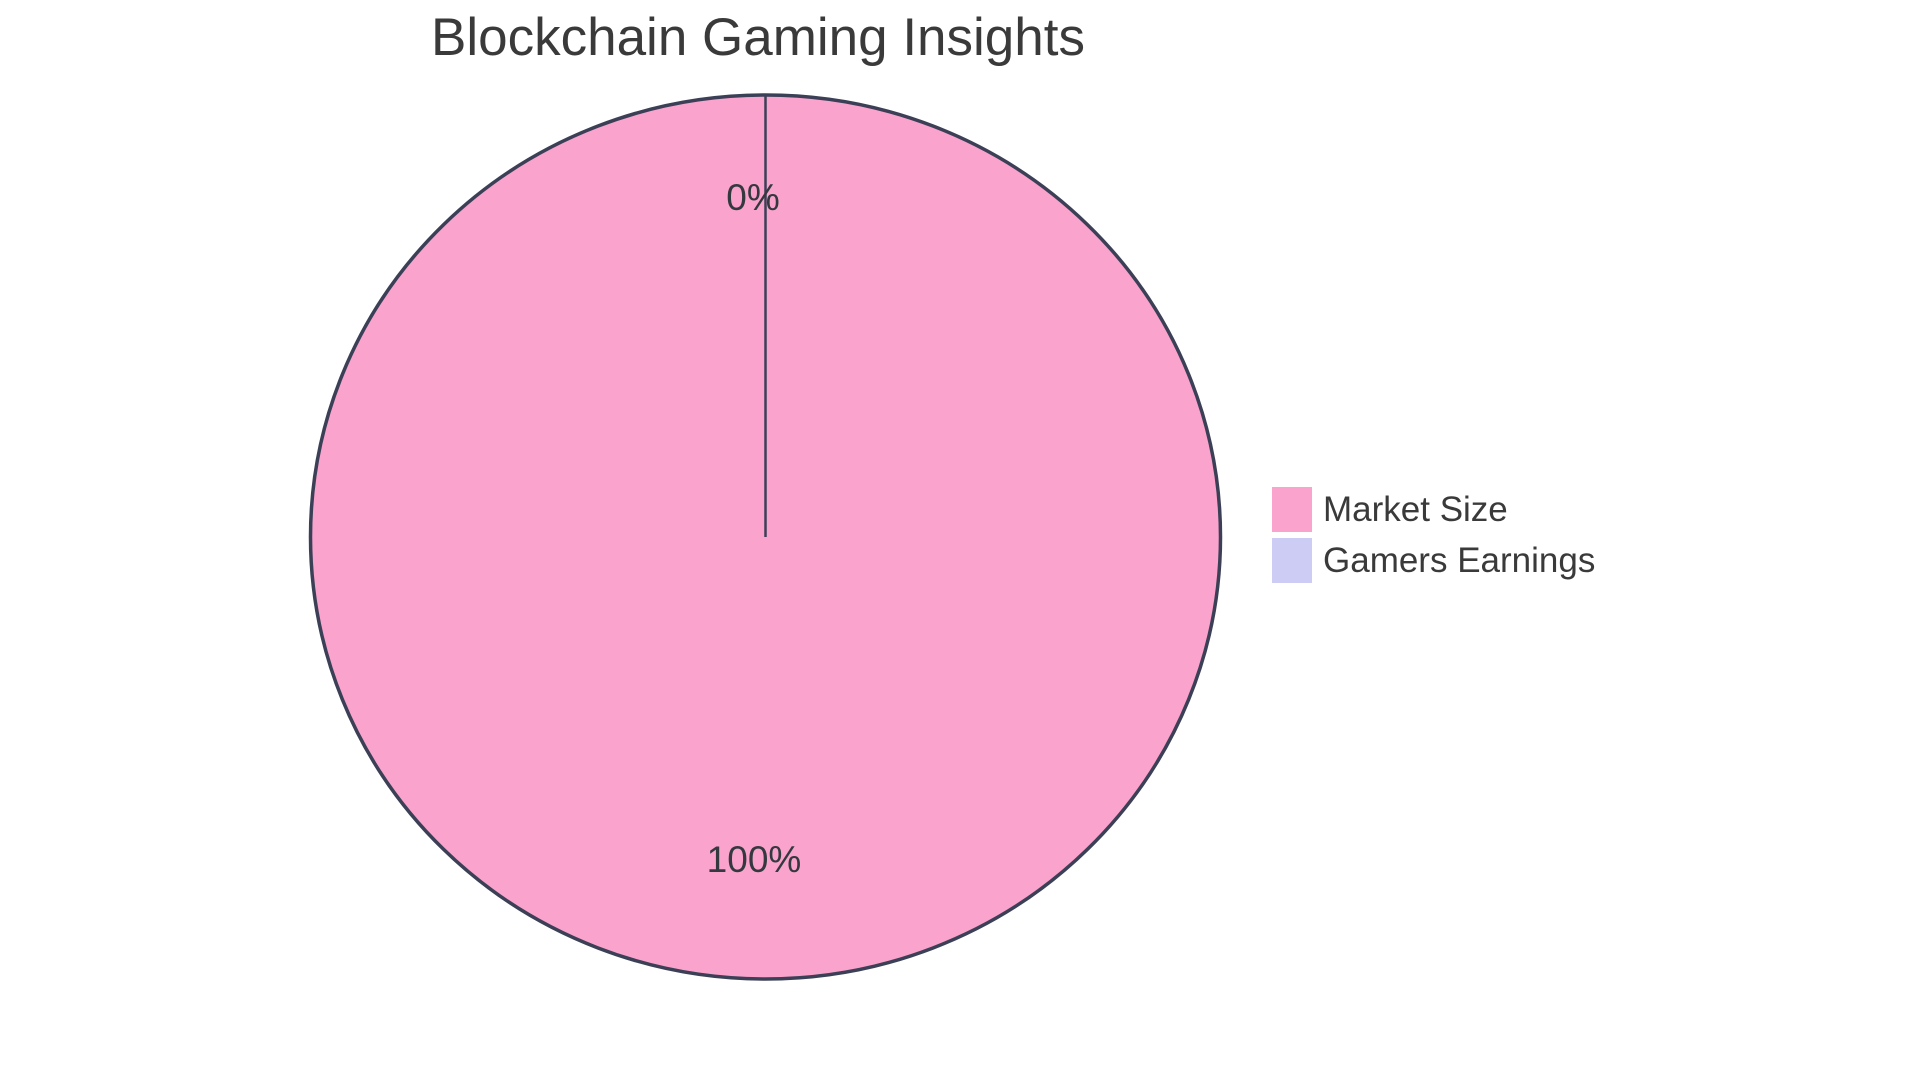 This screenshot has height=1083, width=1920. I want to click on legend-item-market-size: Market Size, so click(1433, 509).